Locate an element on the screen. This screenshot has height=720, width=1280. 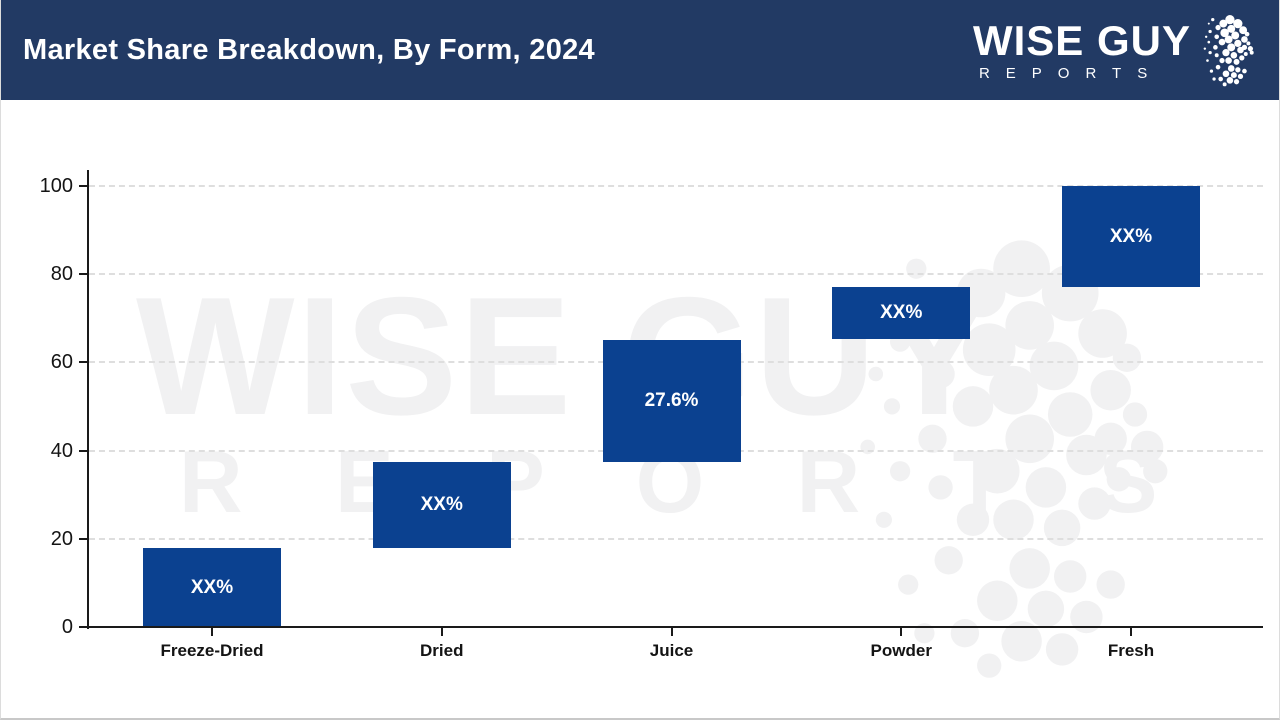
page-title: Market Share Breakdown, By Form, 2024 is located at coordinates (309, 49).